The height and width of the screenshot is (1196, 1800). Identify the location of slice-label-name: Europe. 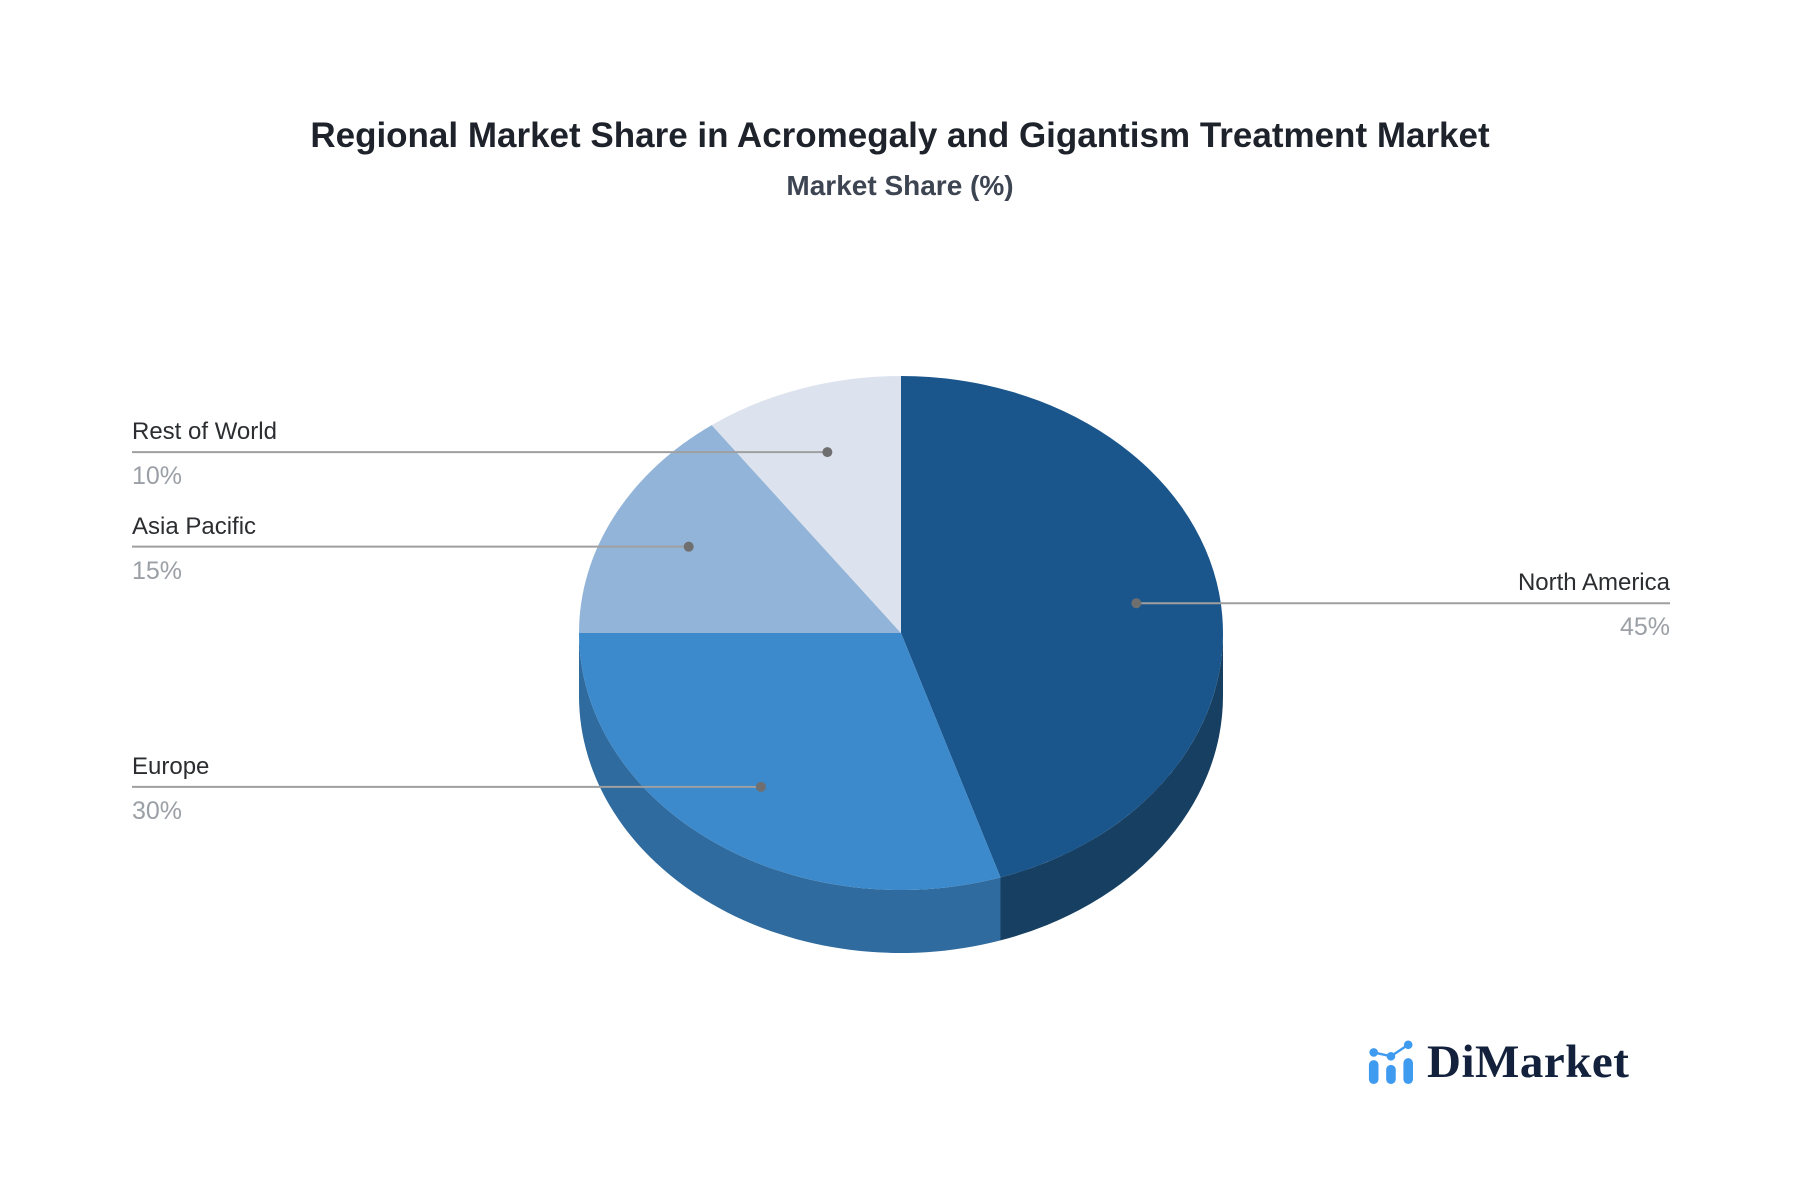
(171, 766).